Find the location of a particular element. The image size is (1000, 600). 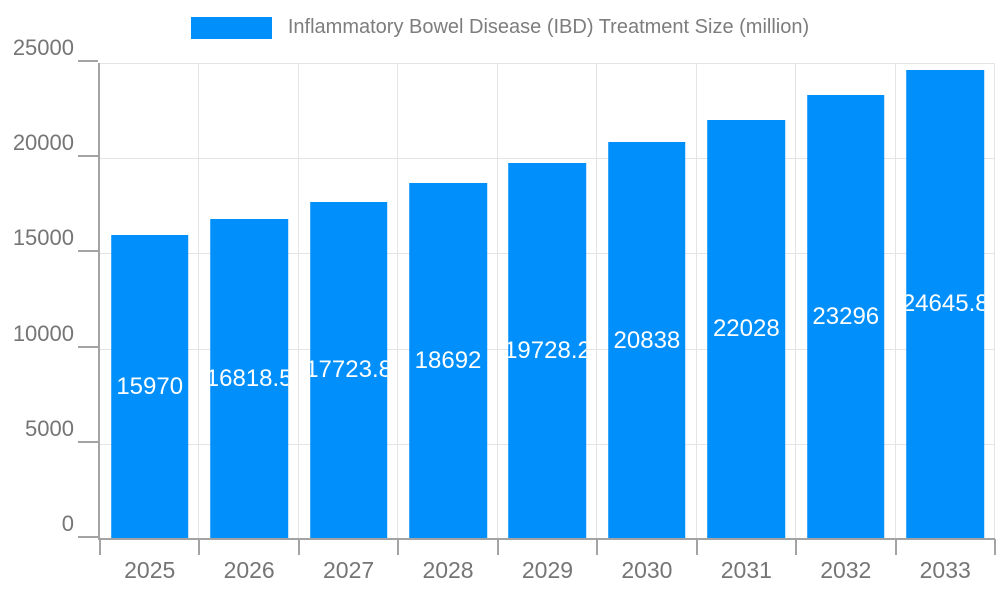

y-axis-label-0: 0 is located at coordinates (67, 523).